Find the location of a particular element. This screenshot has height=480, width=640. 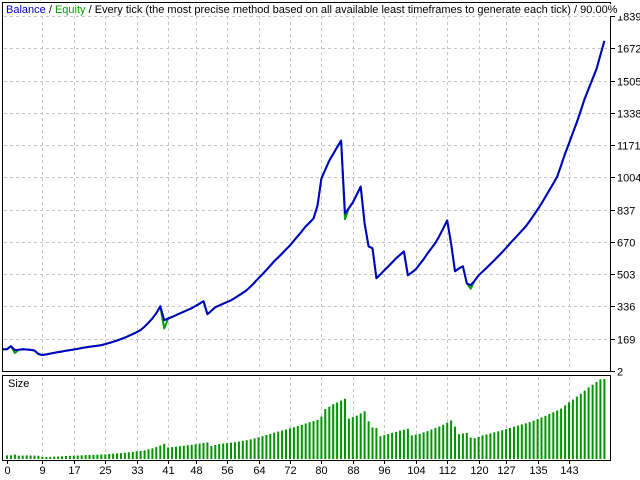

header-modelling-quality: 90.00% is located at coordinates (599, 10).